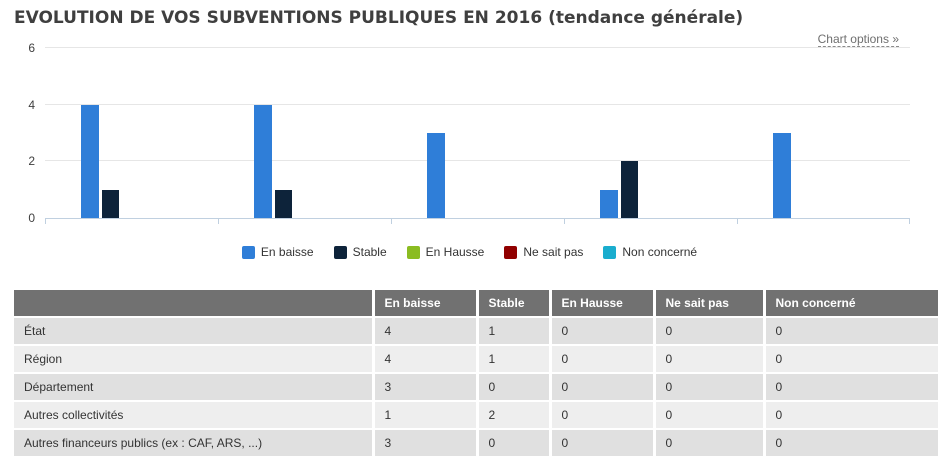 This screenshot has height=470, width=939. What do you see at coordinates (426, 415) in the screenshot?
I see `cell-en-baisse: 1` at bounding box center [426, 415].